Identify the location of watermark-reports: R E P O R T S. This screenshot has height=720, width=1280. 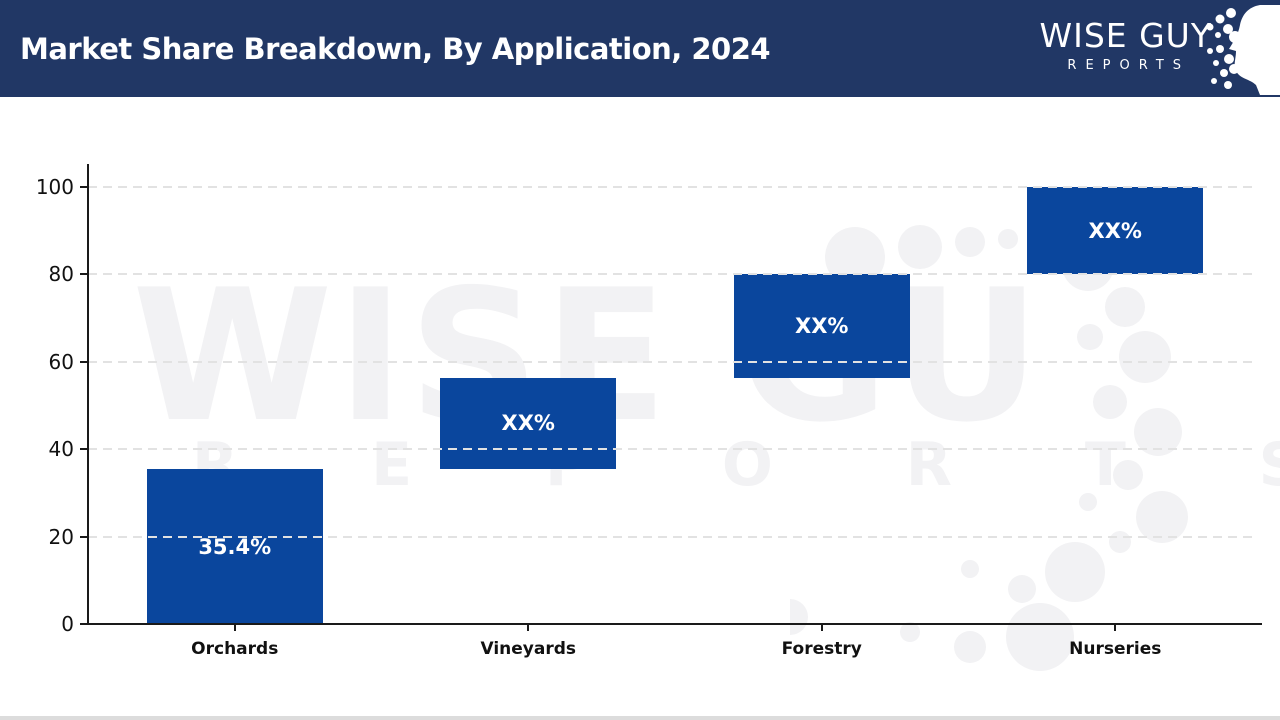
(736, 465).